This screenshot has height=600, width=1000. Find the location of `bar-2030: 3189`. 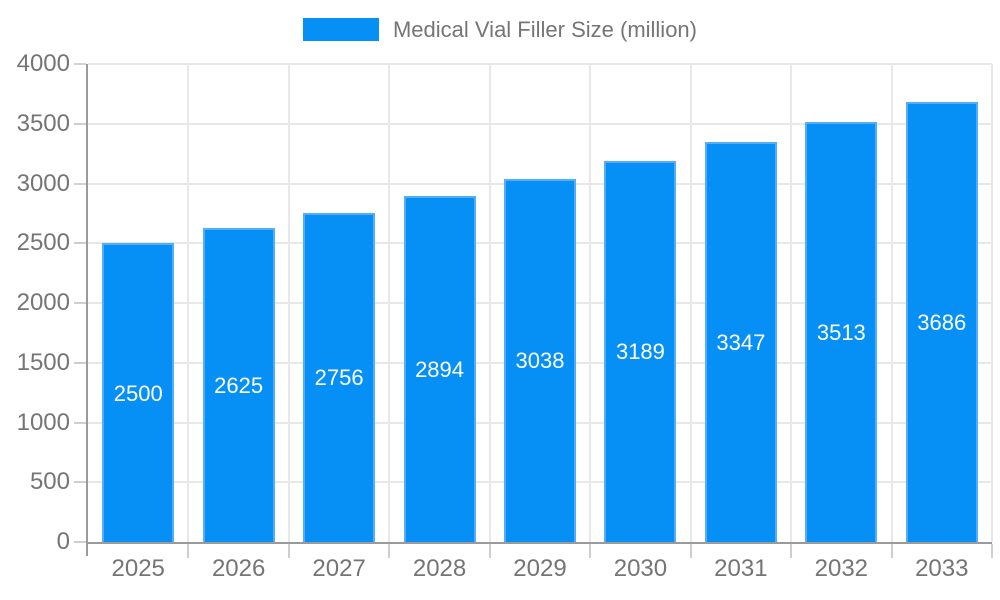

bar-2030: 3189 is located at coordinates (640, 351).